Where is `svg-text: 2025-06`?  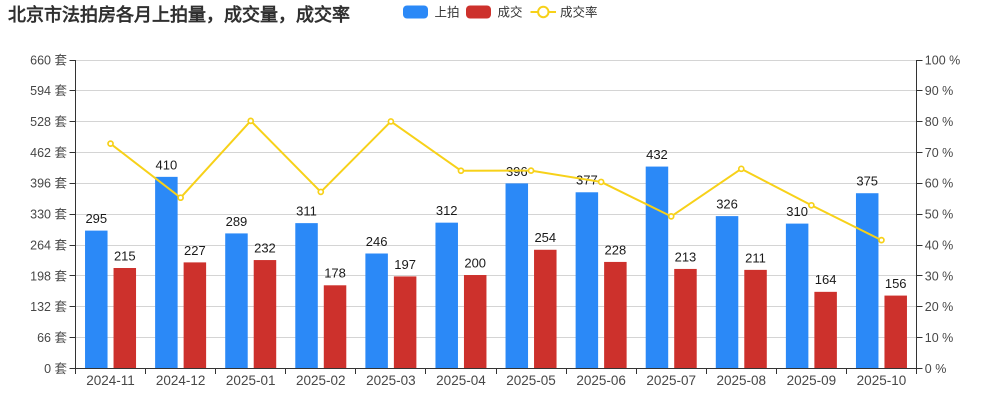
svg-text: 2025-06 is located at coordinates (601, 380).